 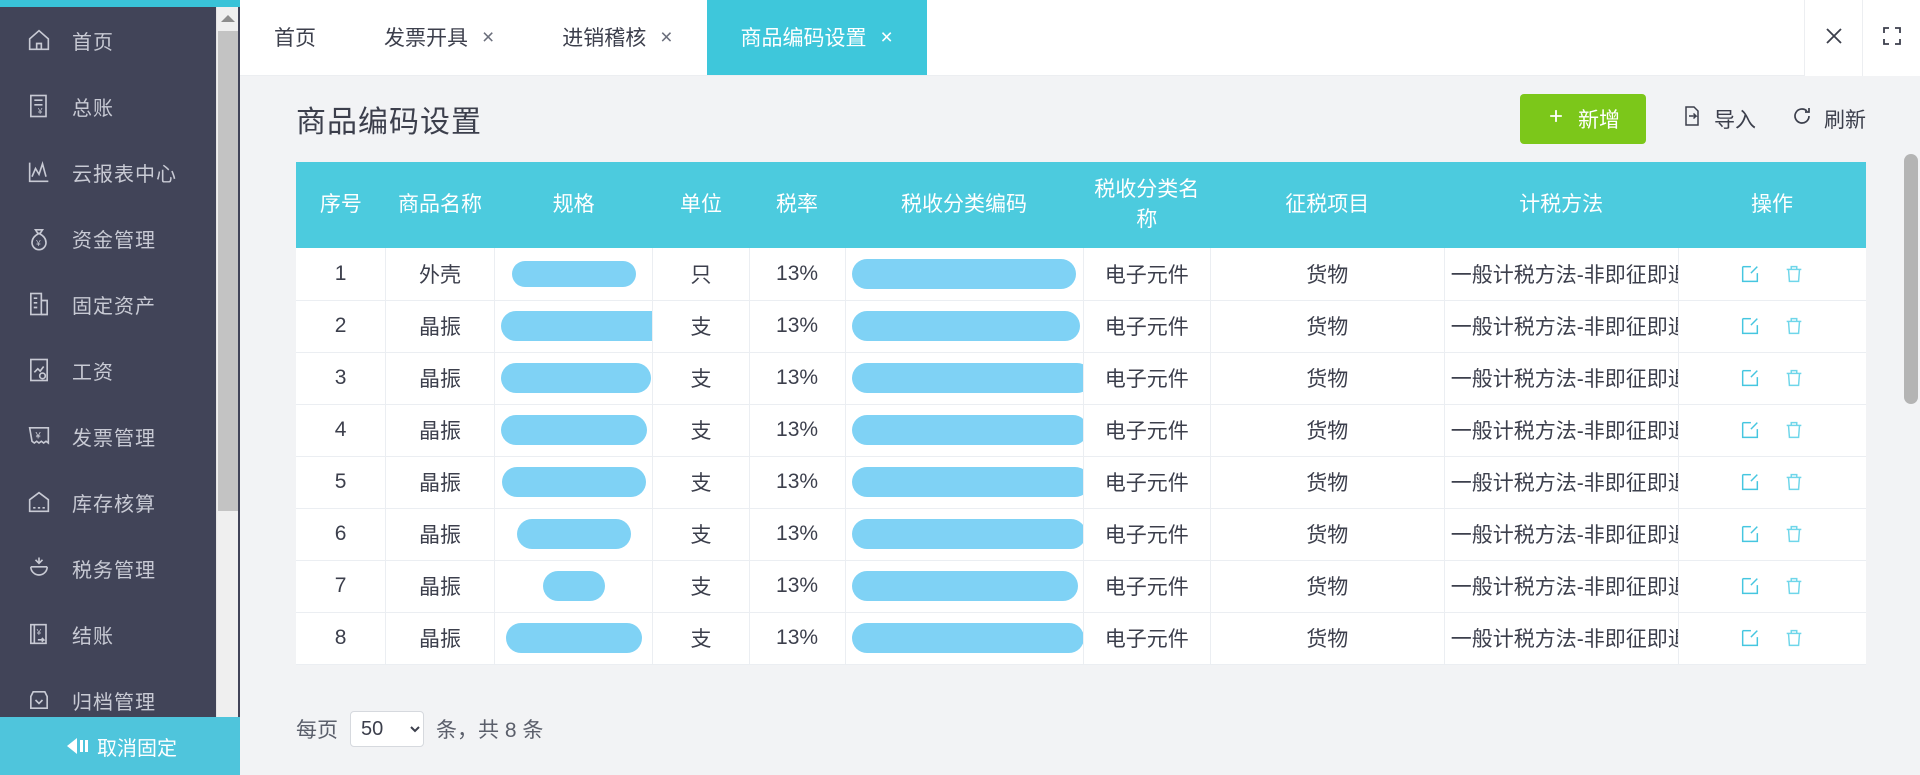 I want to click on tab-purchase-sales-audit: 进销稽核 ×, so click(x=617, y=37).